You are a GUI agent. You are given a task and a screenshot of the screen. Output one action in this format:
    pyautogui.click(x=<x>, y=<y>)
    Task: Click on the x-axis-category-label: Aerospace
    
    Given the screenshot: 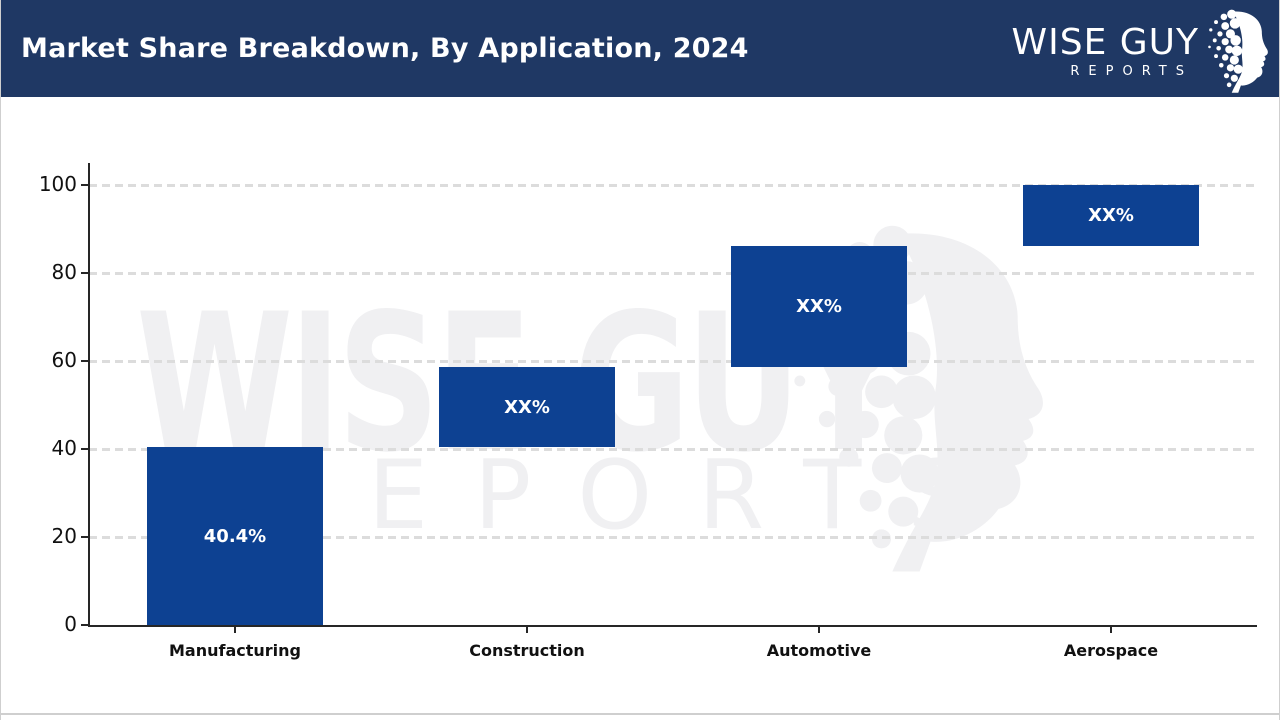 What is the action you would take?
    pyautogui.click(x=1111, y=650)
    